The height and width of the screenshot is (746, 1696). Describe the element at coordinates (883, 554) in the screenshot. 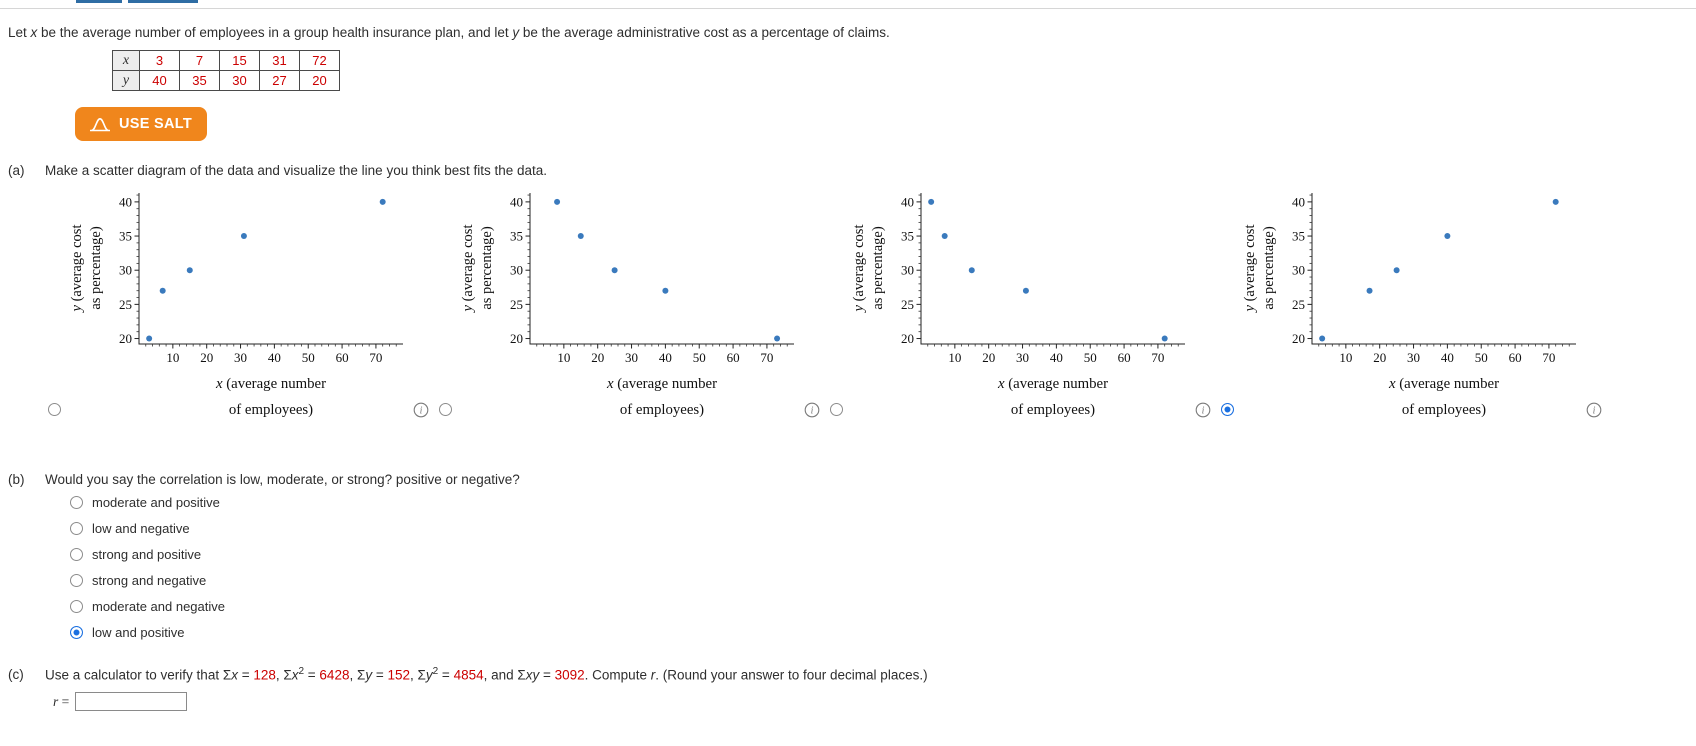

I see `option-strong-and-positive: strong and positive` at that location.